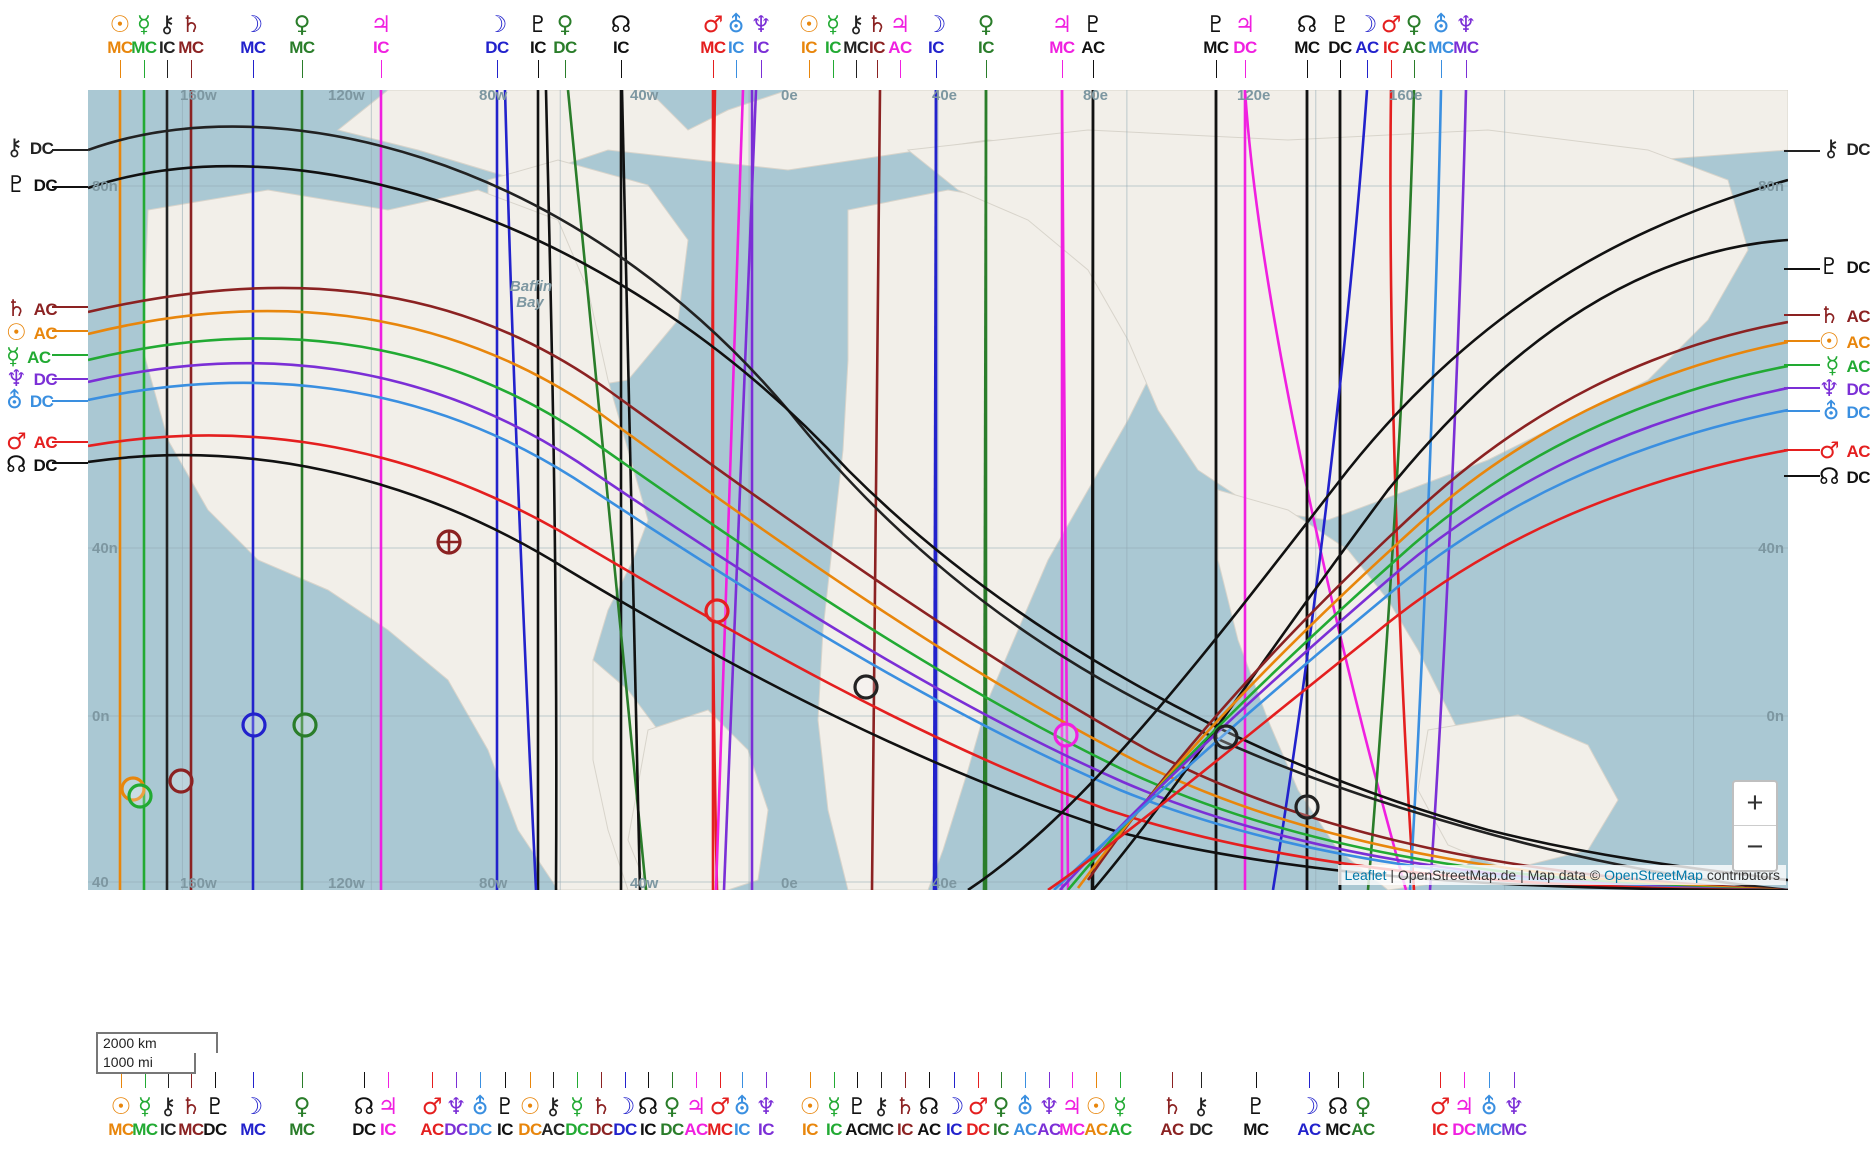 The width and height of the screenshot is (1876, 1174). What do you see at coordinates (877, 34) in the screenshot?
I see `top-label-saturn-ic: ♄ IC` at bounding box center [877, 34].